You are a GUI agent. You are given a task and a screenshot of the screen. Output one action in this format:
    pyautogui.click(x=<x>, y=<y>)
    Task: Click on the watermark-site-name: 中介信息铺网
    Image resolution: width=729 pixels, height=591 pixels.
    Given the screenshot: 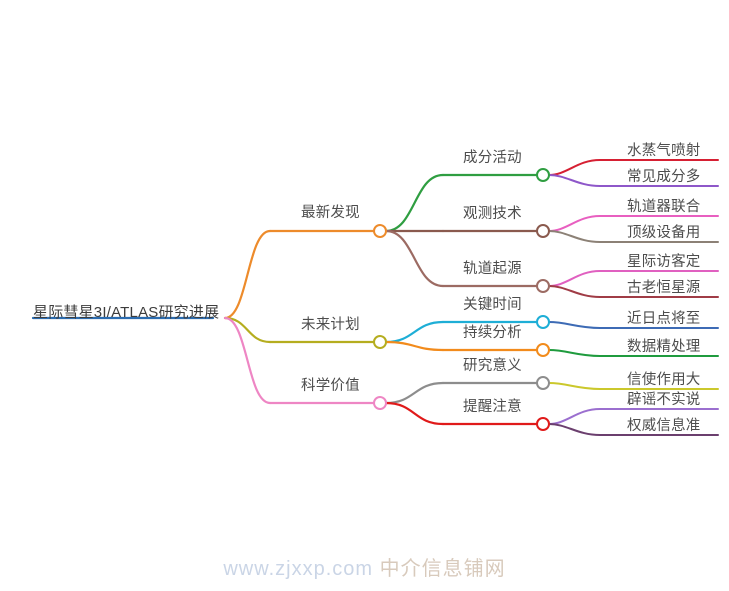 What is the action you would take?
    pyautogui.click(x=442, y=569)
    